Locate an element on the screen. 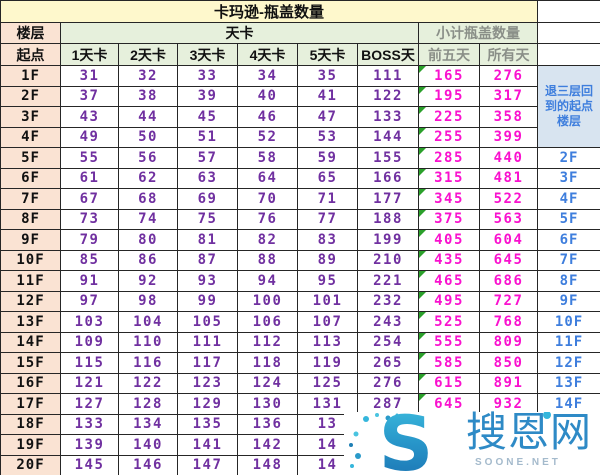 The width and height of the screenshot is (600, 475). column-header-2day: 2天卡 is located at coordinates (148, 54).